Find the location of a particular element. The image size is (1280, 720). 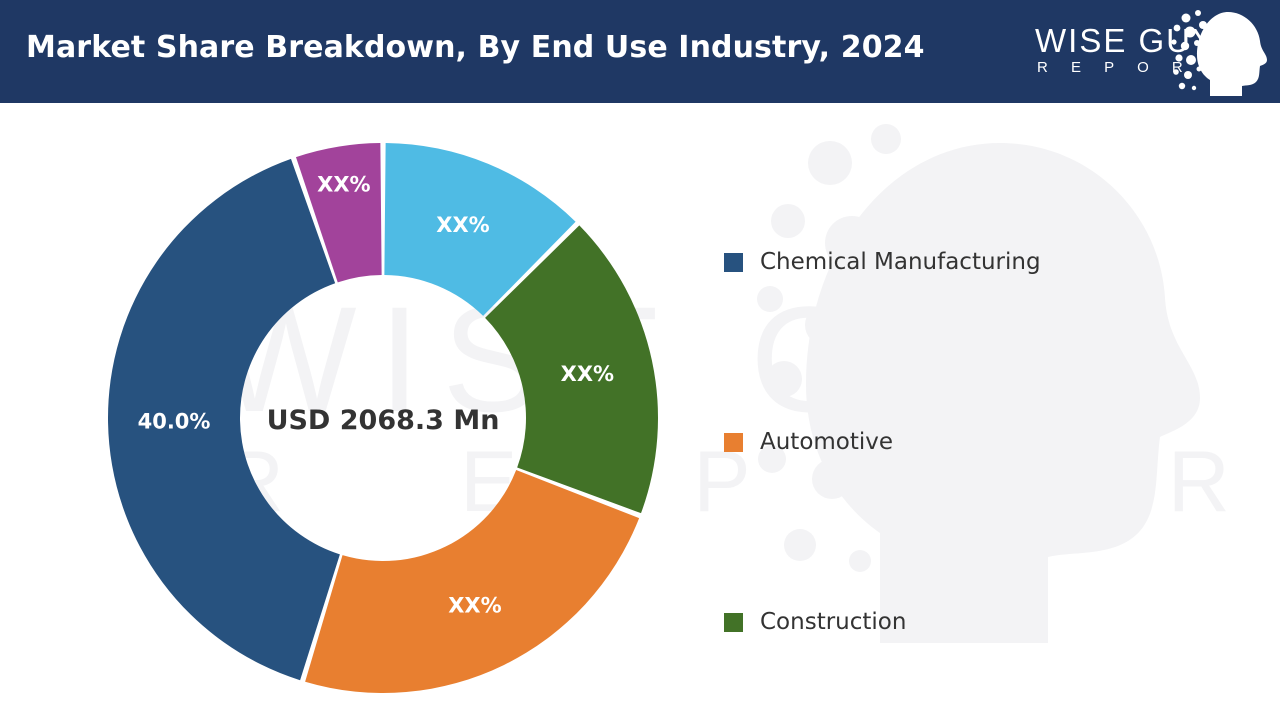

legend-item-label: Chemical Manufacturing is located at coordinates (900, 262).